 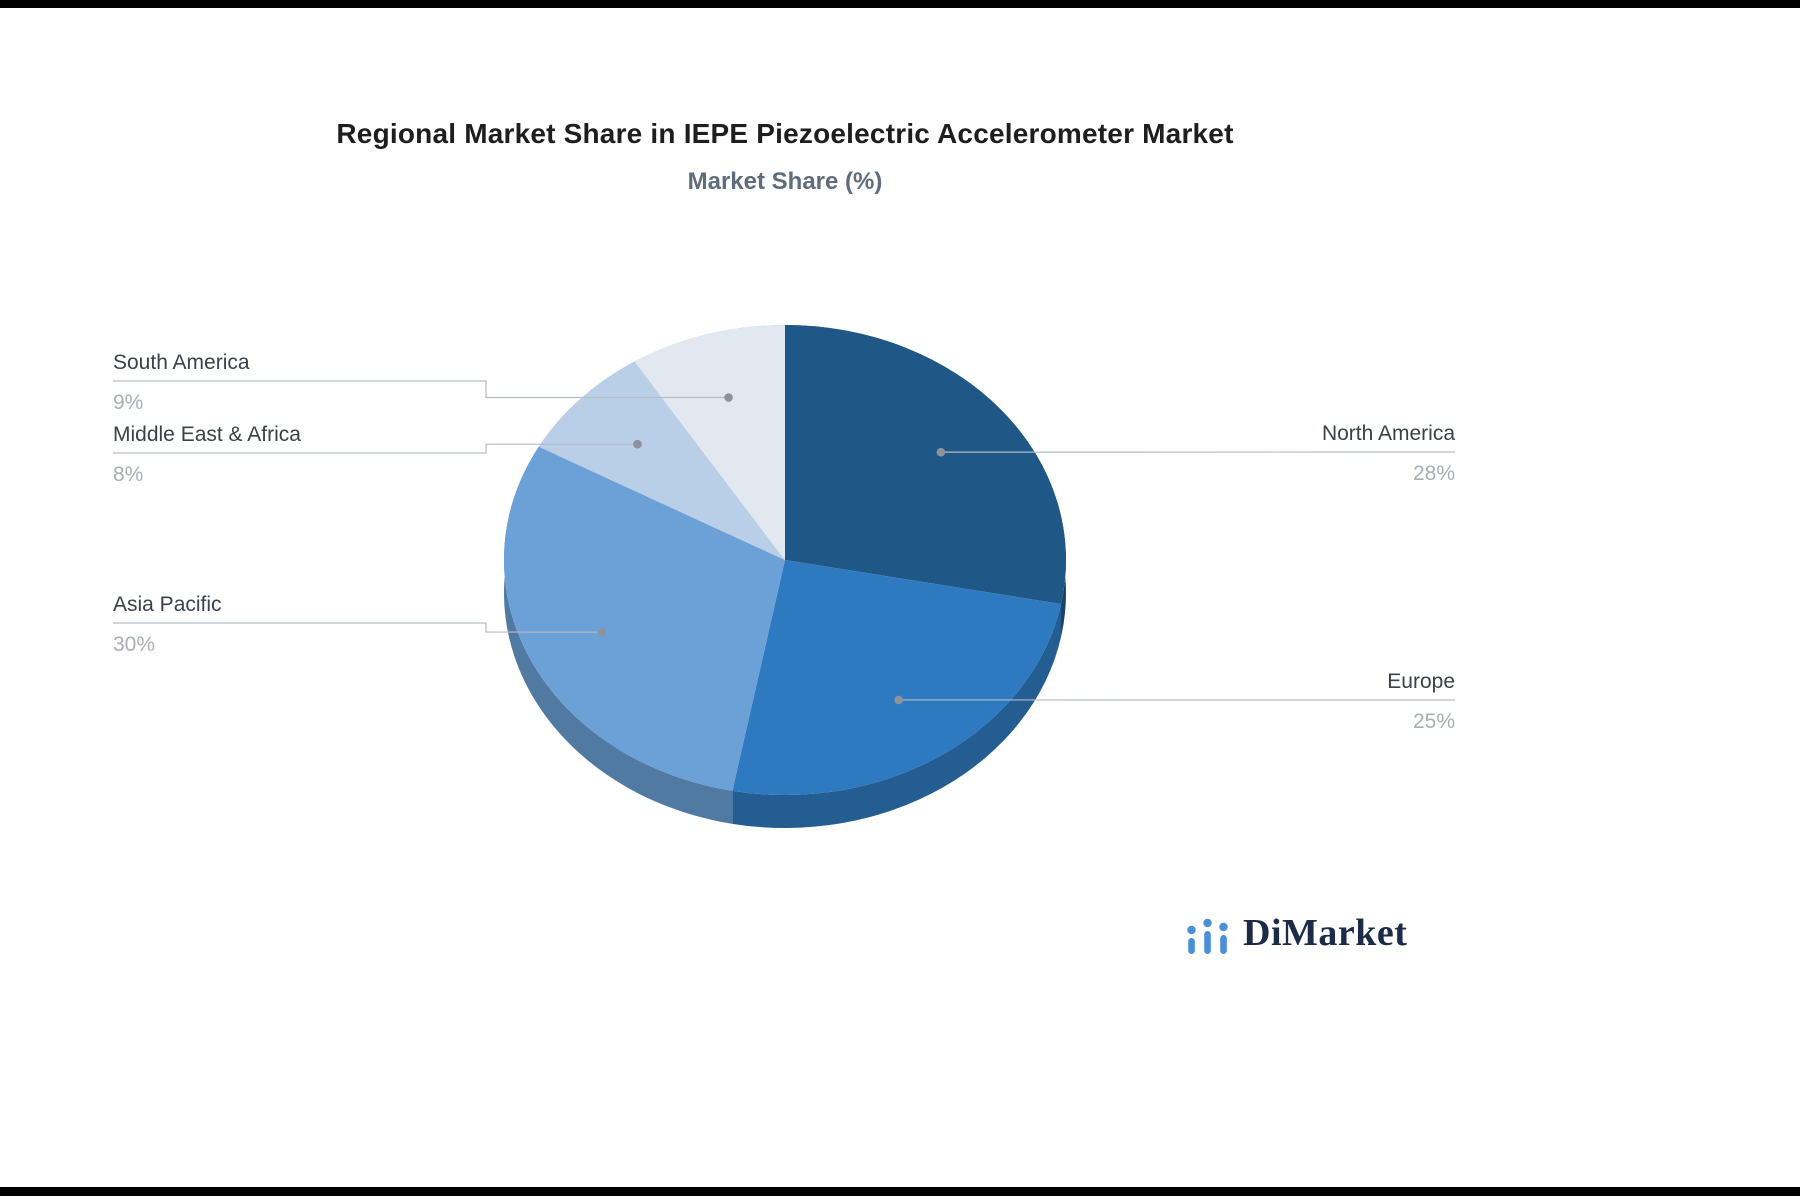 What do you see at coordinates (900, 4) in the screenshot?
I see `top-frame-bar` at bounding box center [900, 4].